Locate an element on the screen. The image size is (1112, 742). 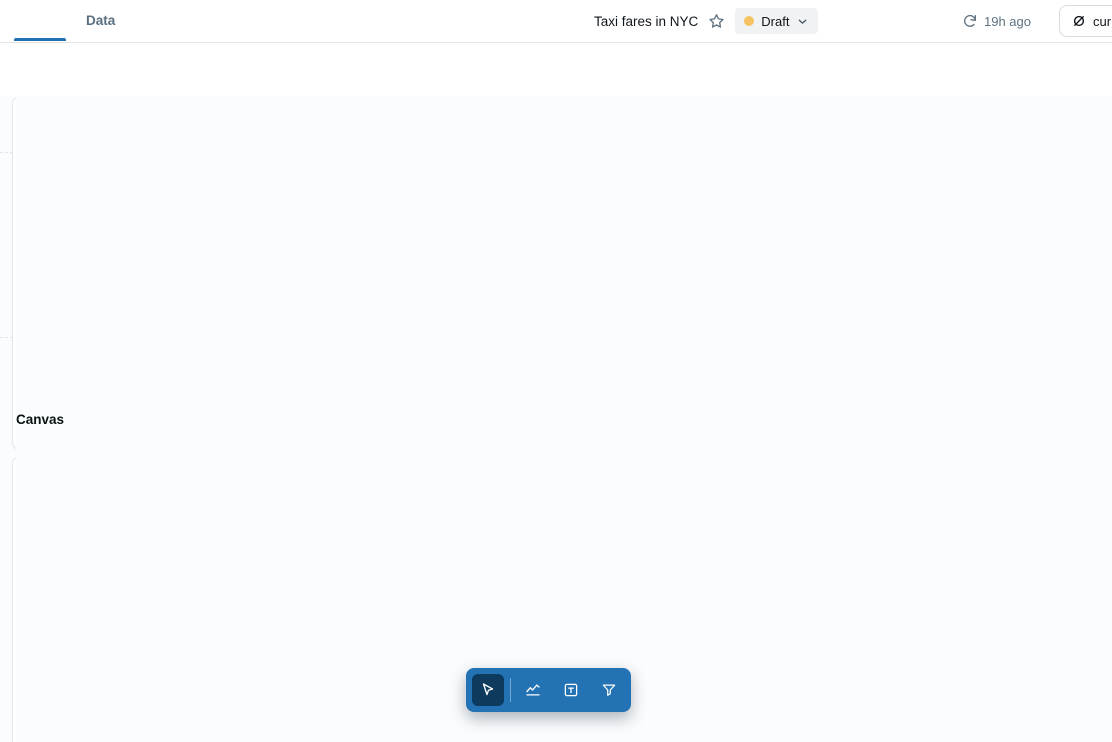
status-label: Draft is located at coordinates (775, 21).